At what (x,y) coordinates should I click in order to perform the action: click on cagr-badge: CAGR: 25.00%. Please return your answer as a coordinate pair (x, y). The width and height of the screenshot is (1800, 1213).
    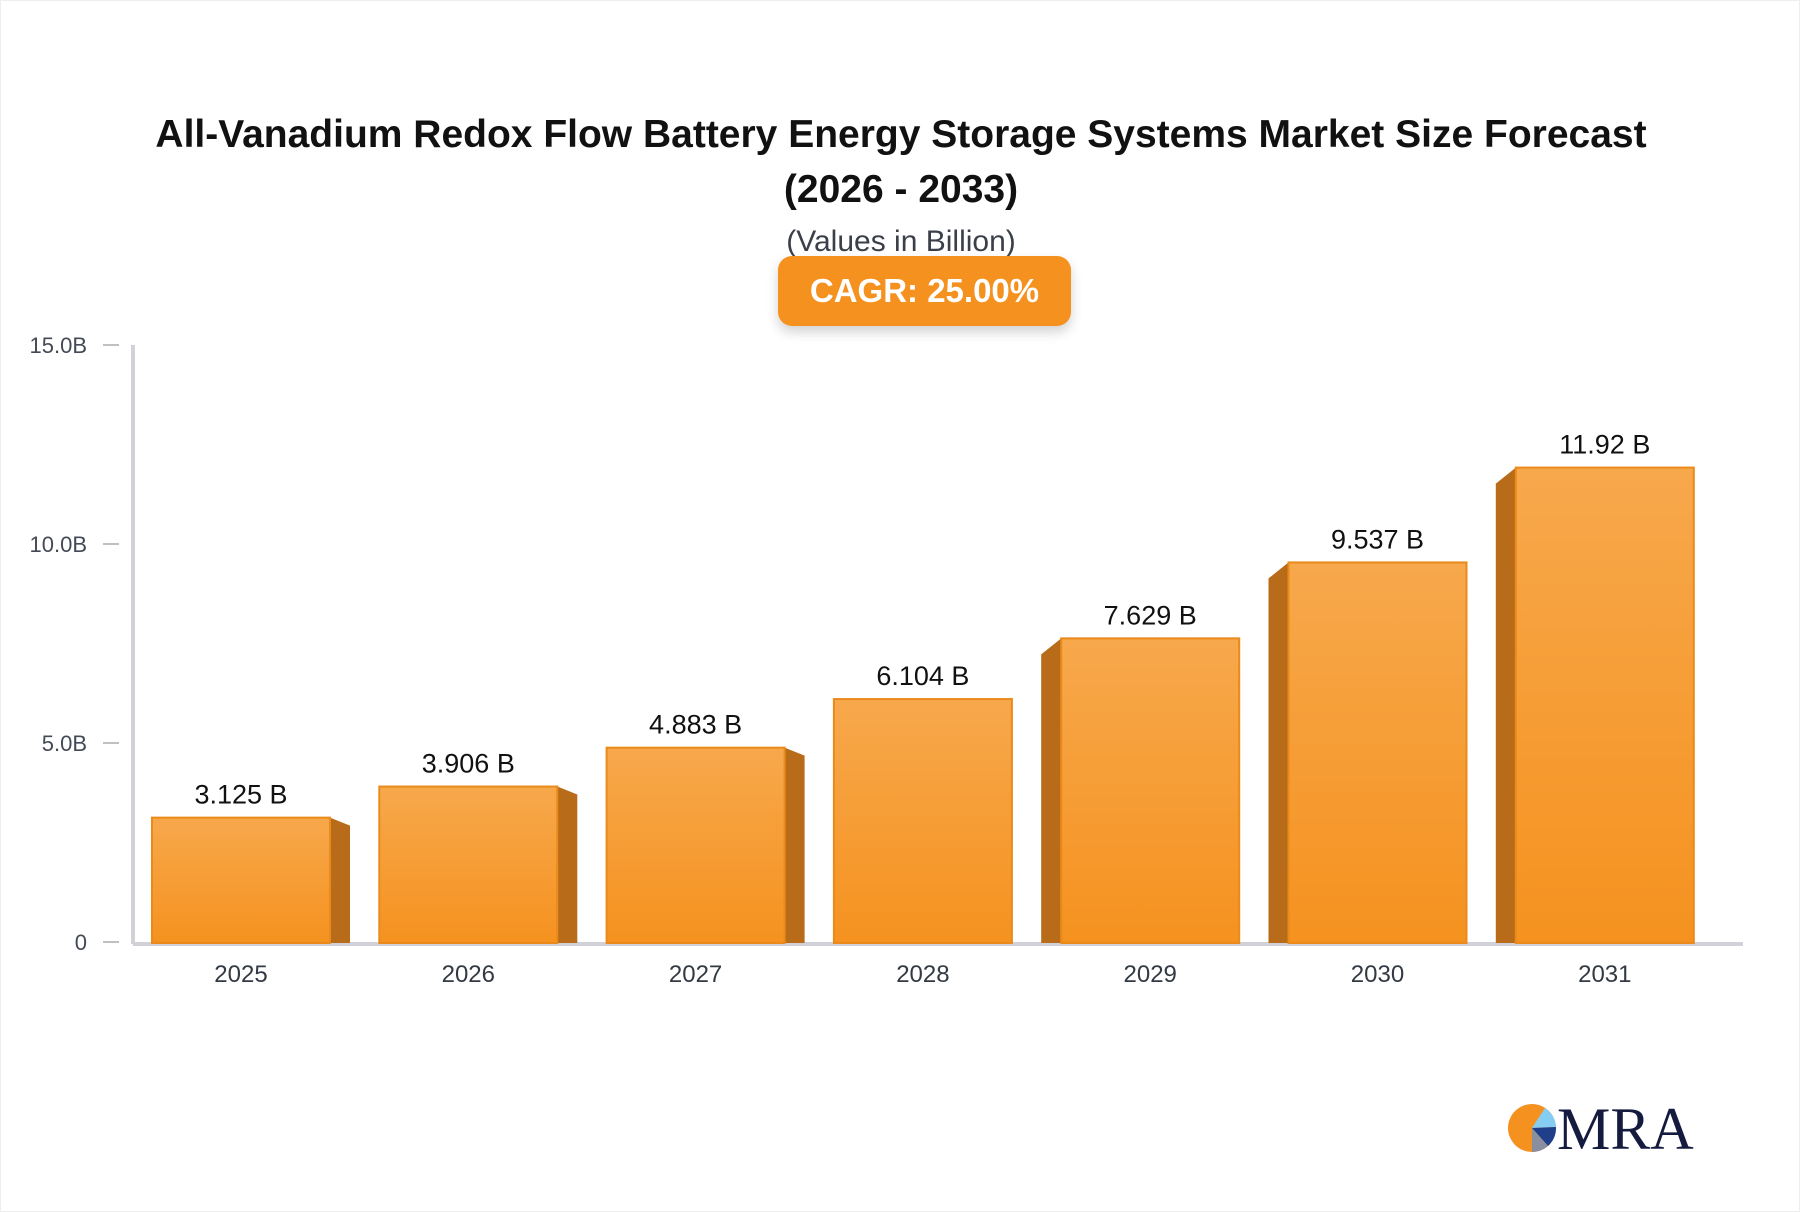
    Looking at the image, I should click on (924, 291).